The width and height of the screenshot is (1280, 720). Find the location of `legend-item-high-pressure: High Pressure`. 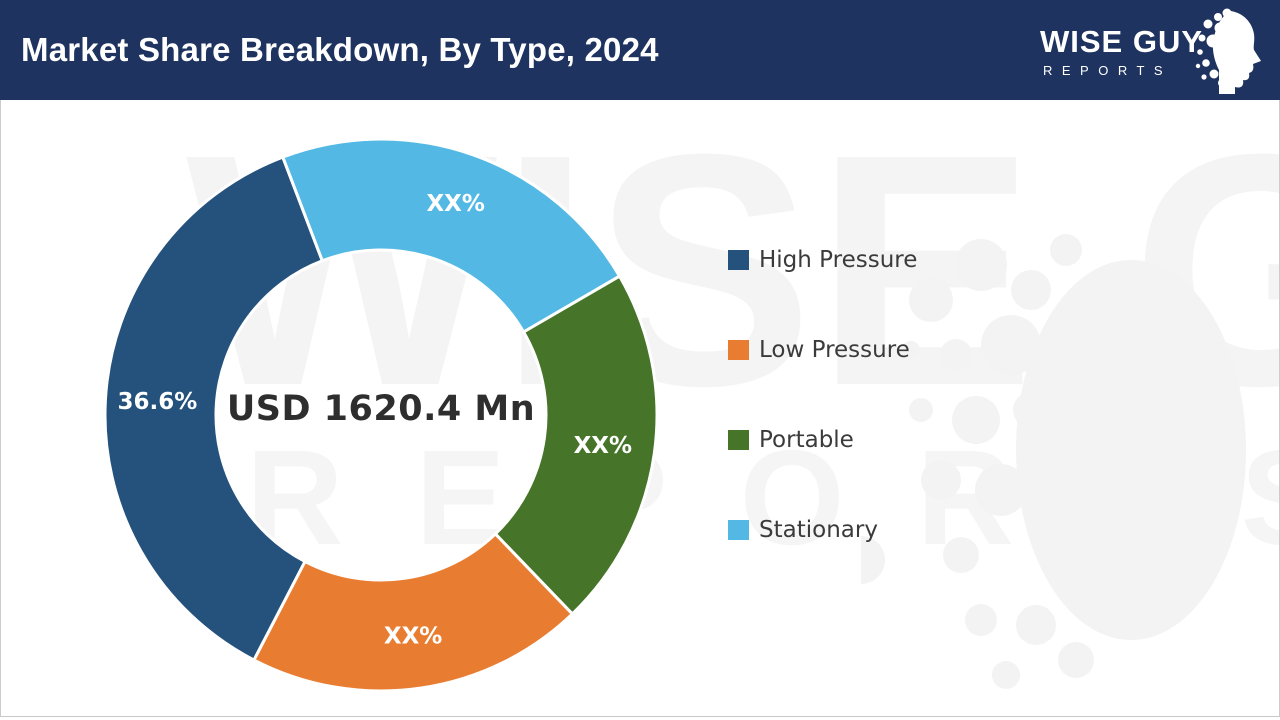

legend-item-high-pressure: High Pressure is located at coordinates (822, 260).